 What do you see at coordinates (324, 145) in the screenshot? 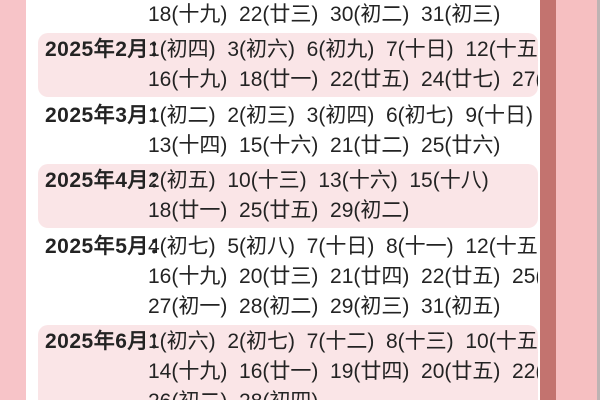
I see `date-list: 13(十四) 15(十六) 21(廿二) 25(廿六)` at bounding box center [324, 145].